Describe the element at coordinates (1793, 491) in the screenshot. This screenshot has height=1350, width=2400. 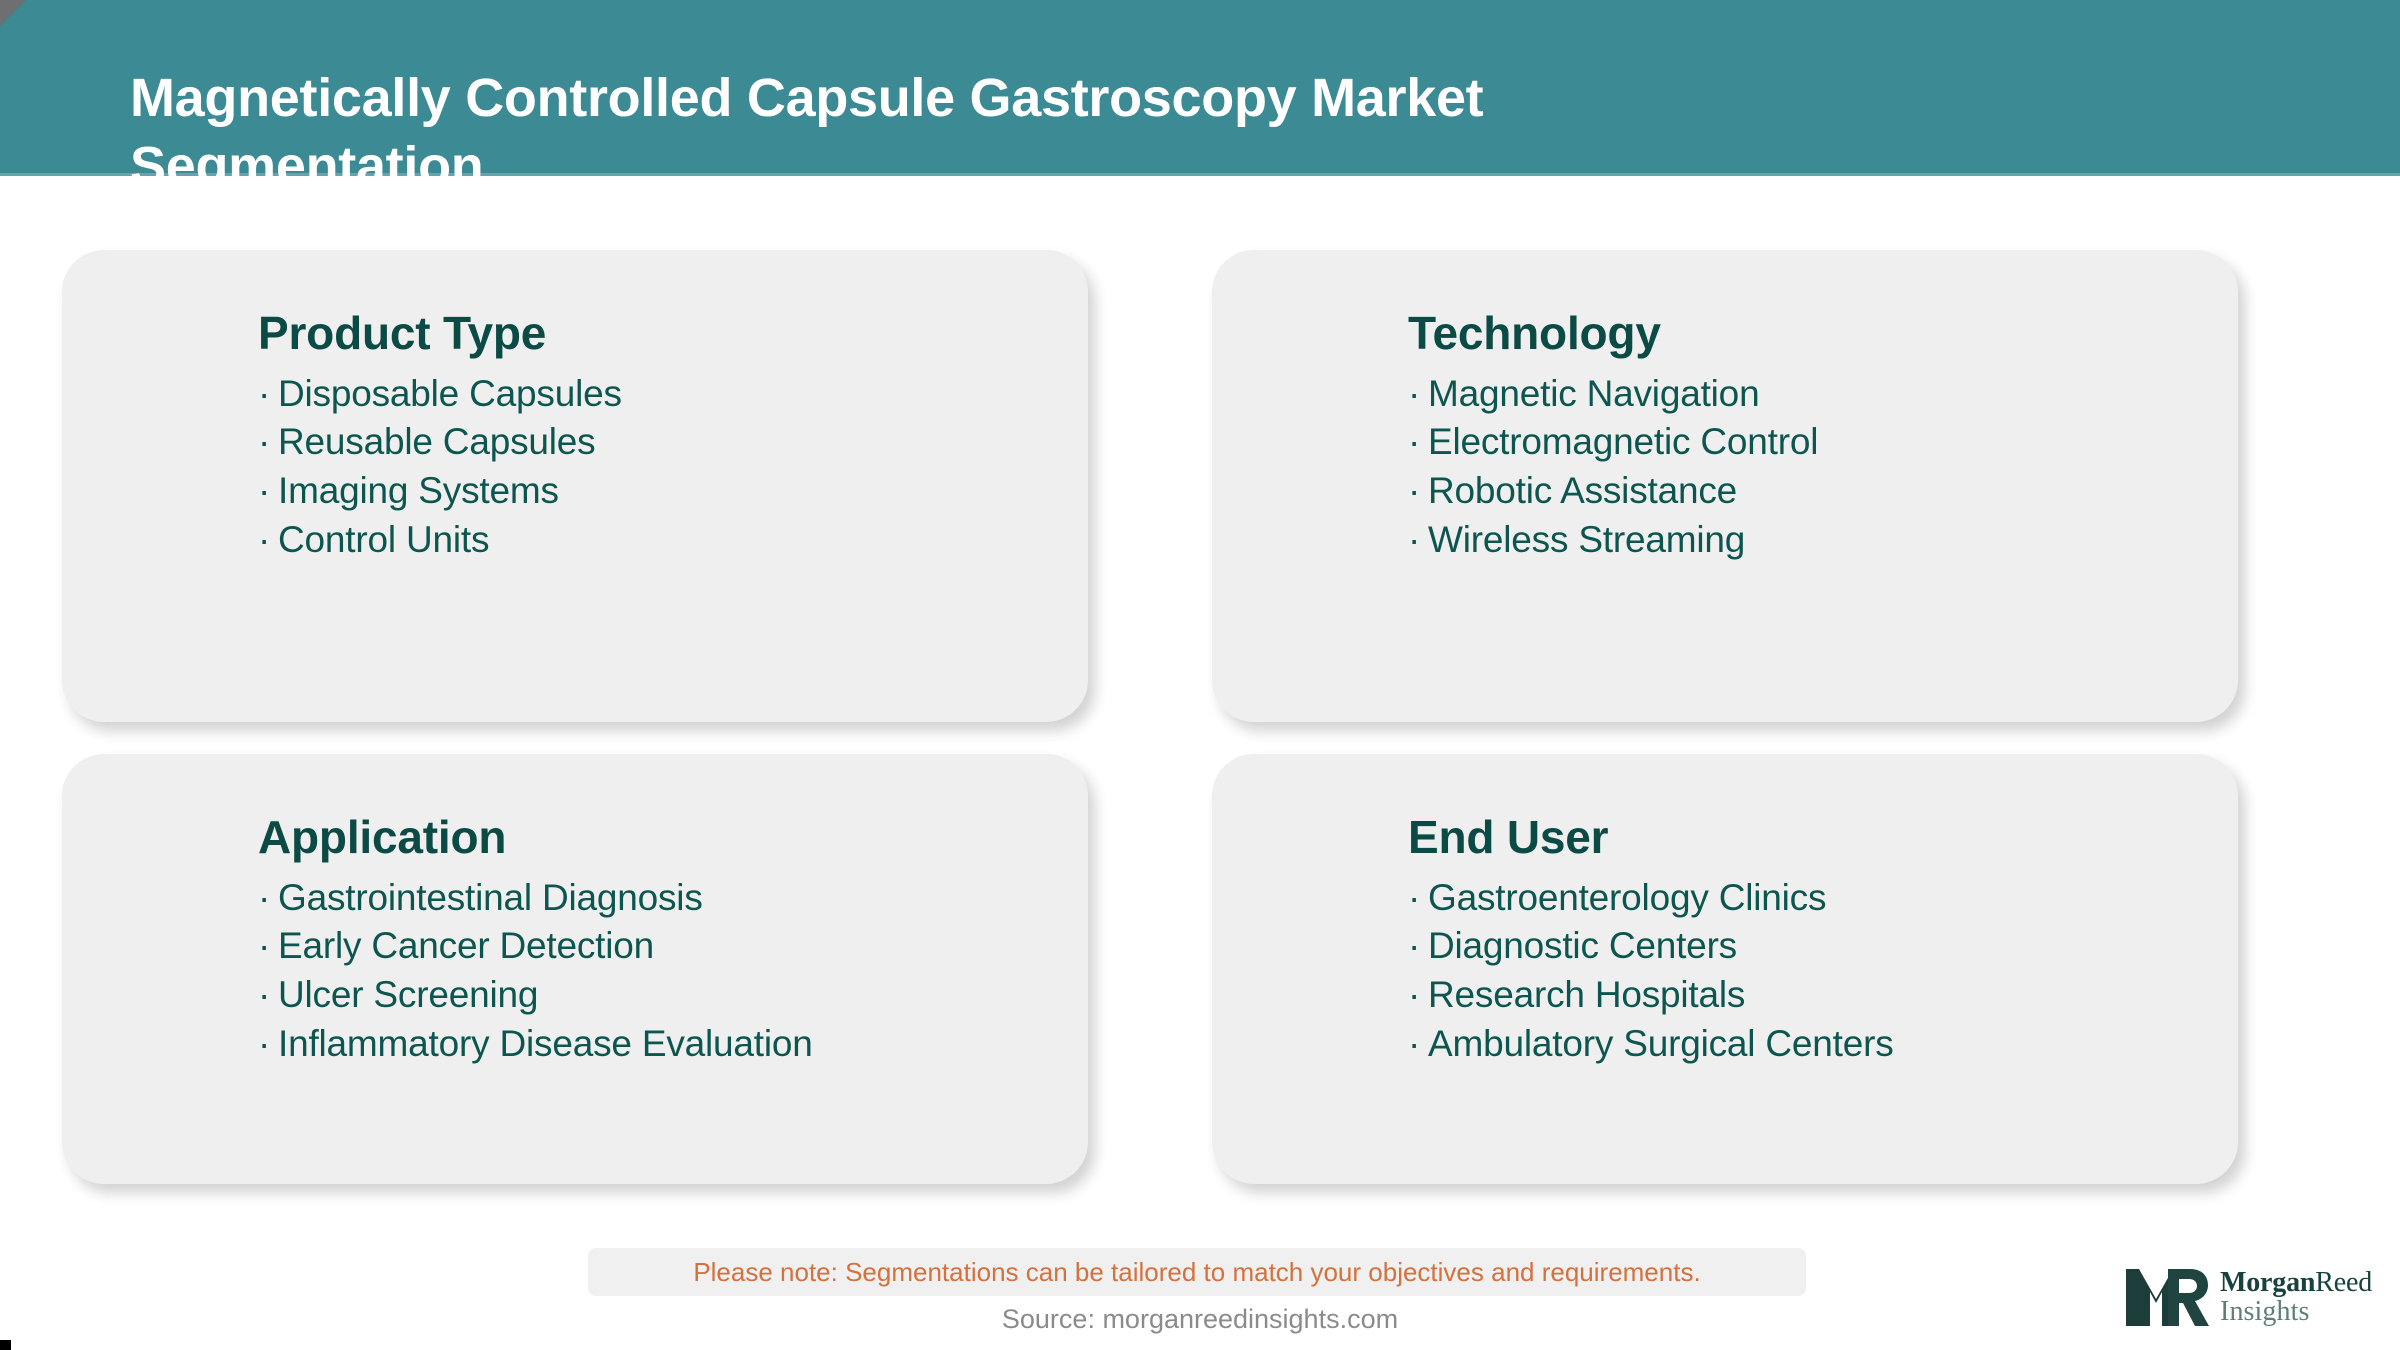
I see `list-item: · Robotic Assistance` at that location.